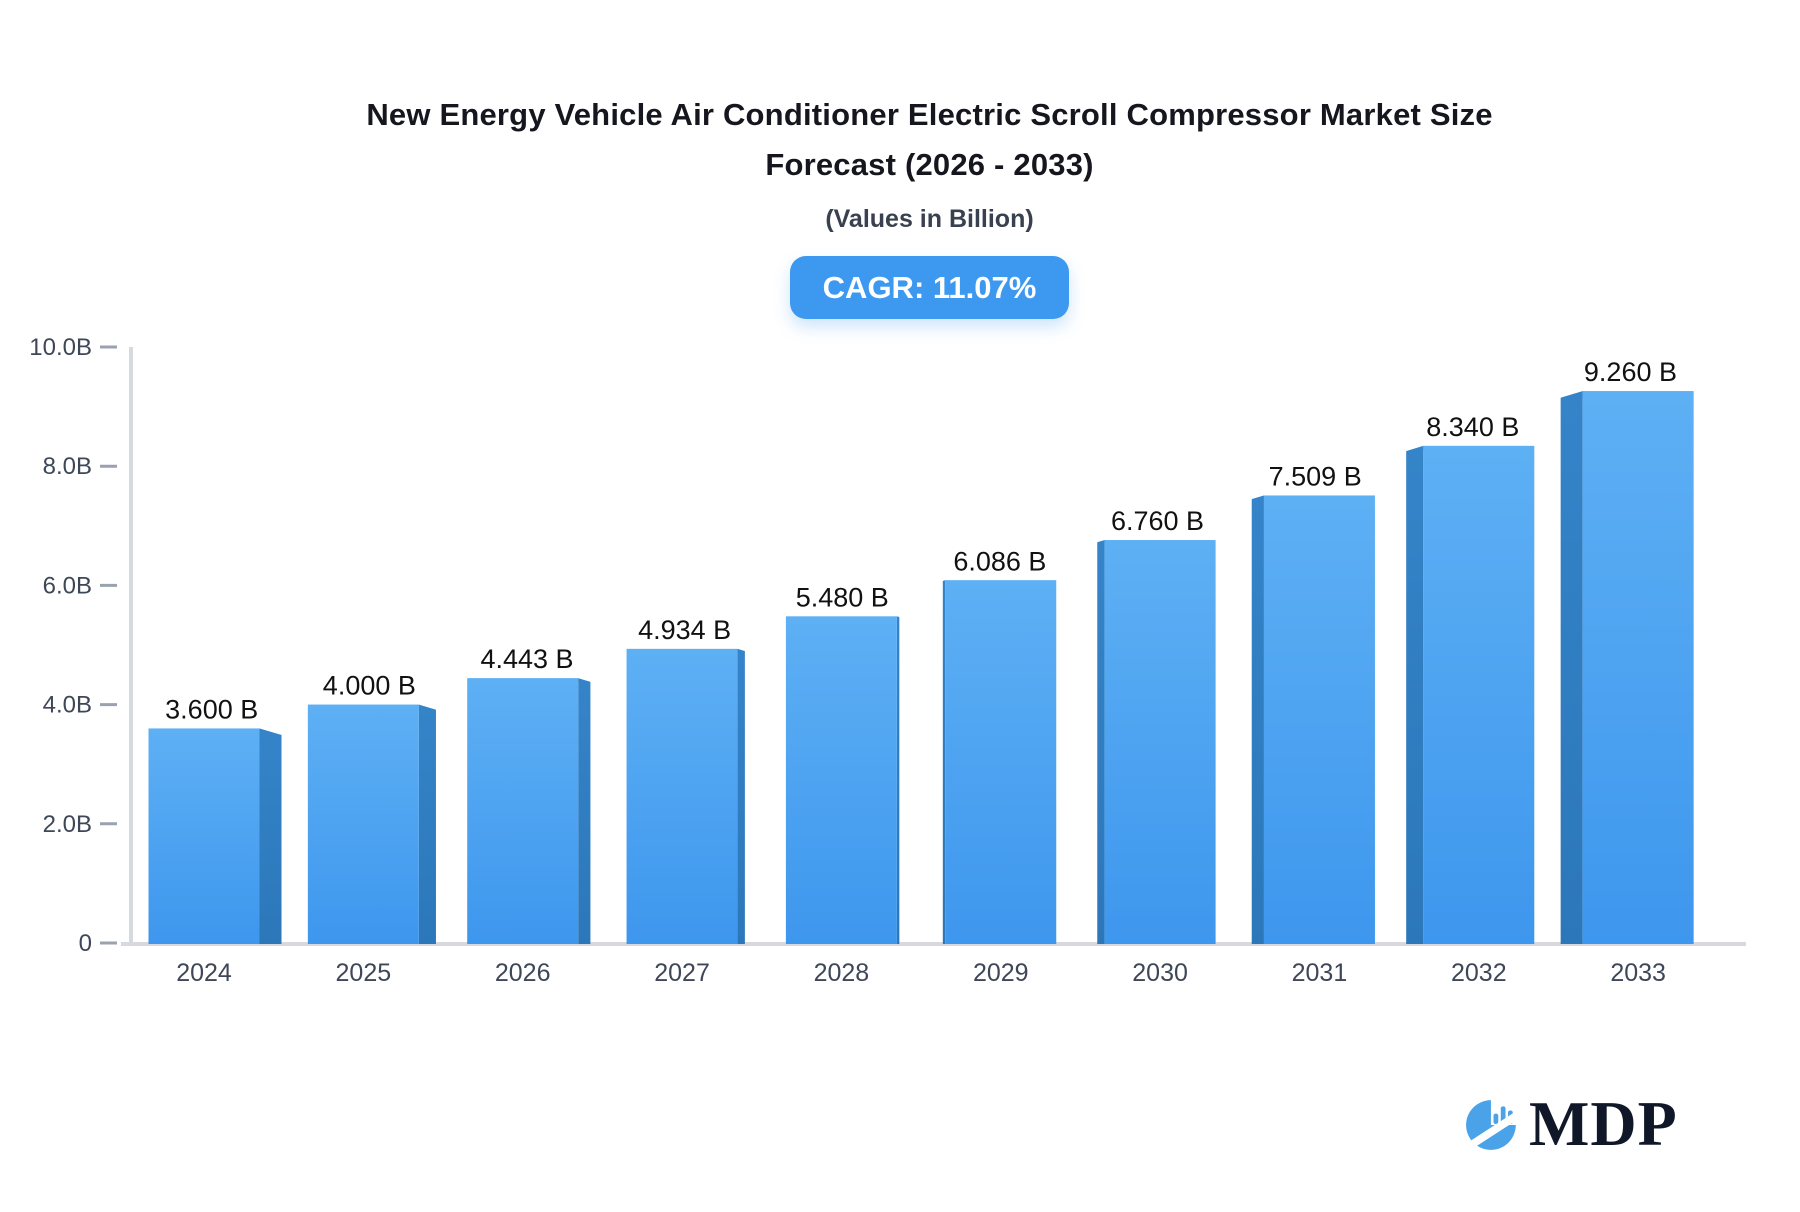 The height and width of the screenshot is (1212, 1800). I want to click on bar-value-label: 5.480 B, so click(842, 597).